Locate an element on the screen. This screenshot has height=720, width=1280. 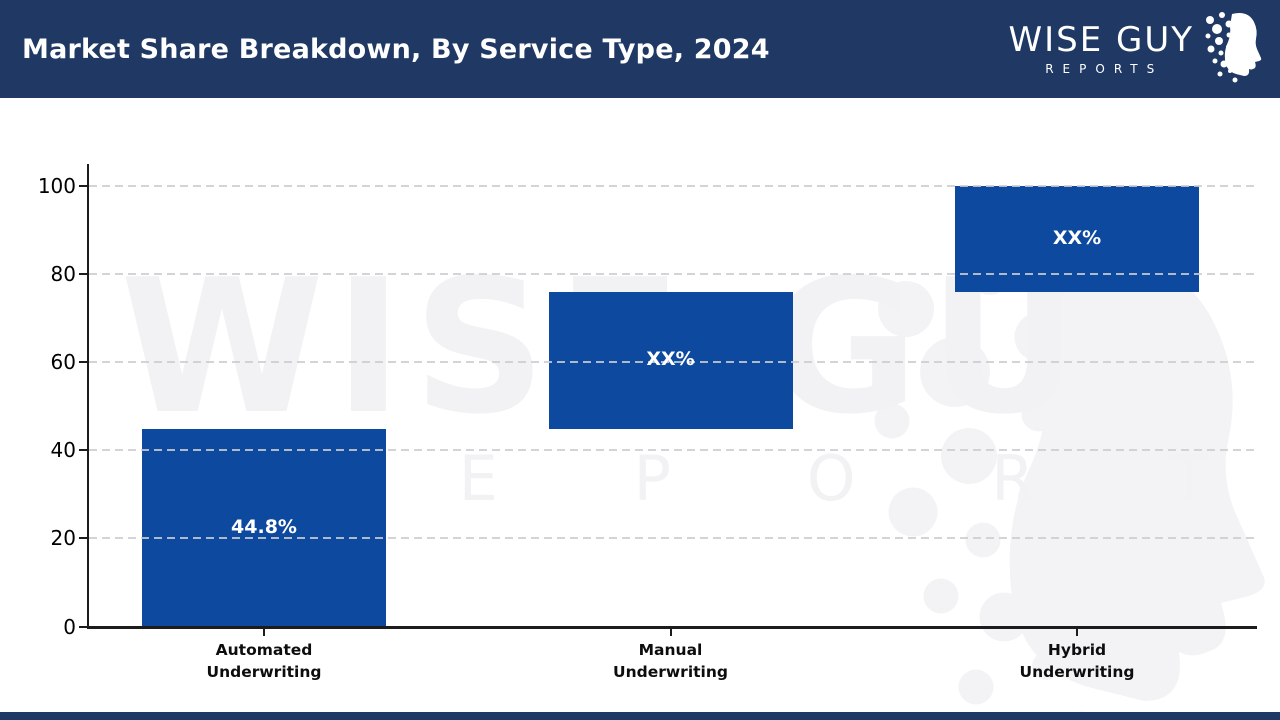
brand-logo: WISE GUY REPORTS is located at coordinates (1136, 48).